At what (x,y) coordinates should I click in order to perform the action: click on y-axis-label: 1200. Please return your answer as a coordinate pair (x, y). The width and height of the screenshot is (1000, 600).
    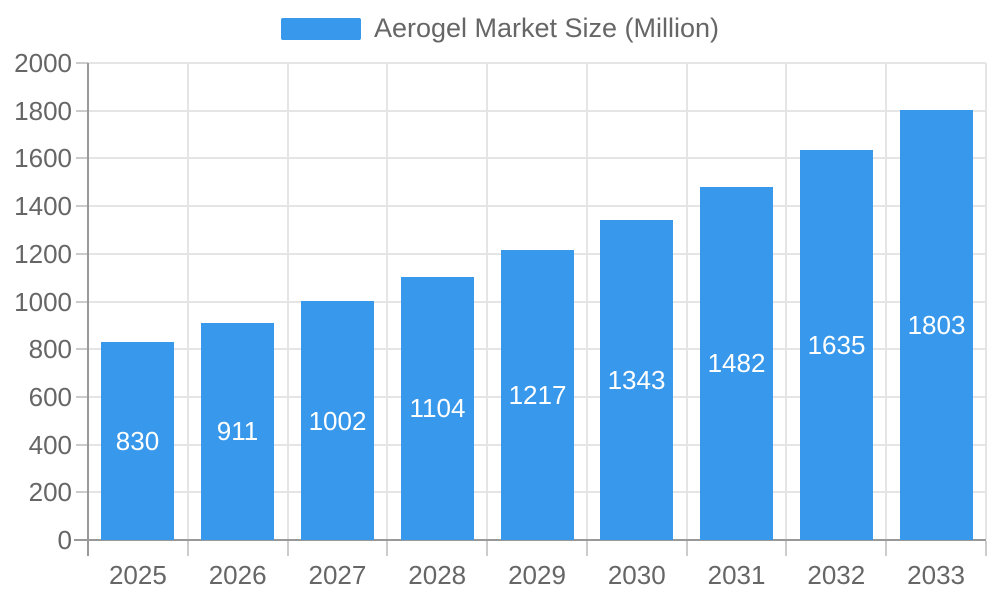
    Looking at the image, I should click on (43, 253).